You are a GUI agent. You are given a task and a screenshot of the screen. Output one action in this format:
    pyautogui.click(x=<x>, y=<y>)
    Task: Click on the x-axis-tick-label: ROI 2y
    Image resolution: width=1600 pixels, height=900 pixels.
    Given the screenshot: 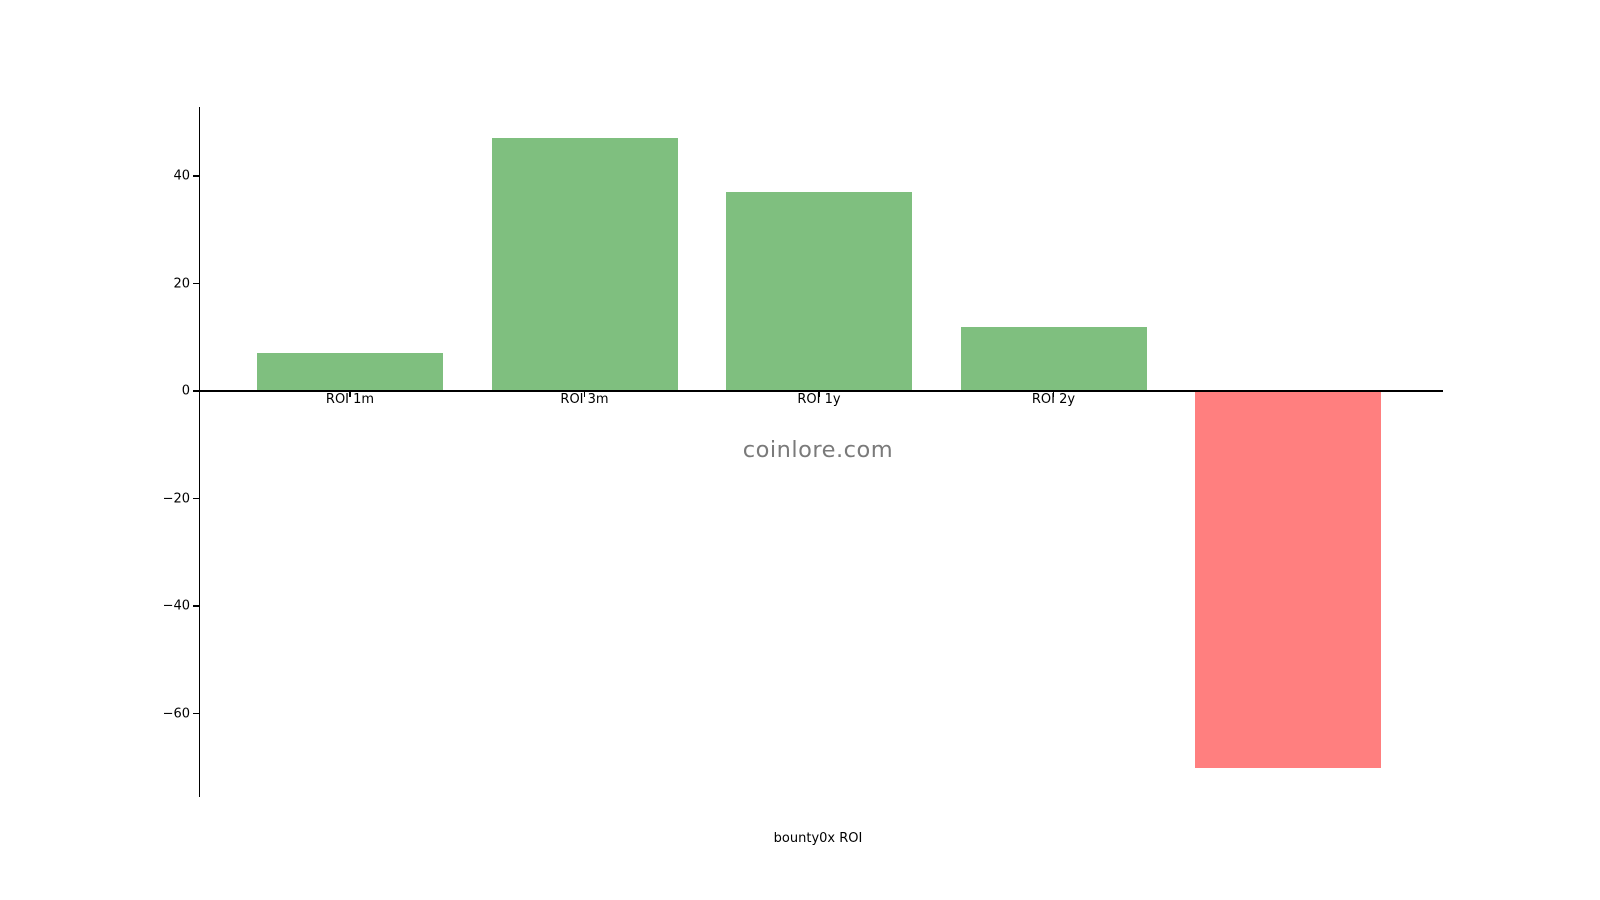 What is the action you would take?
    pyautogui.click(x=1053, y=399)
    